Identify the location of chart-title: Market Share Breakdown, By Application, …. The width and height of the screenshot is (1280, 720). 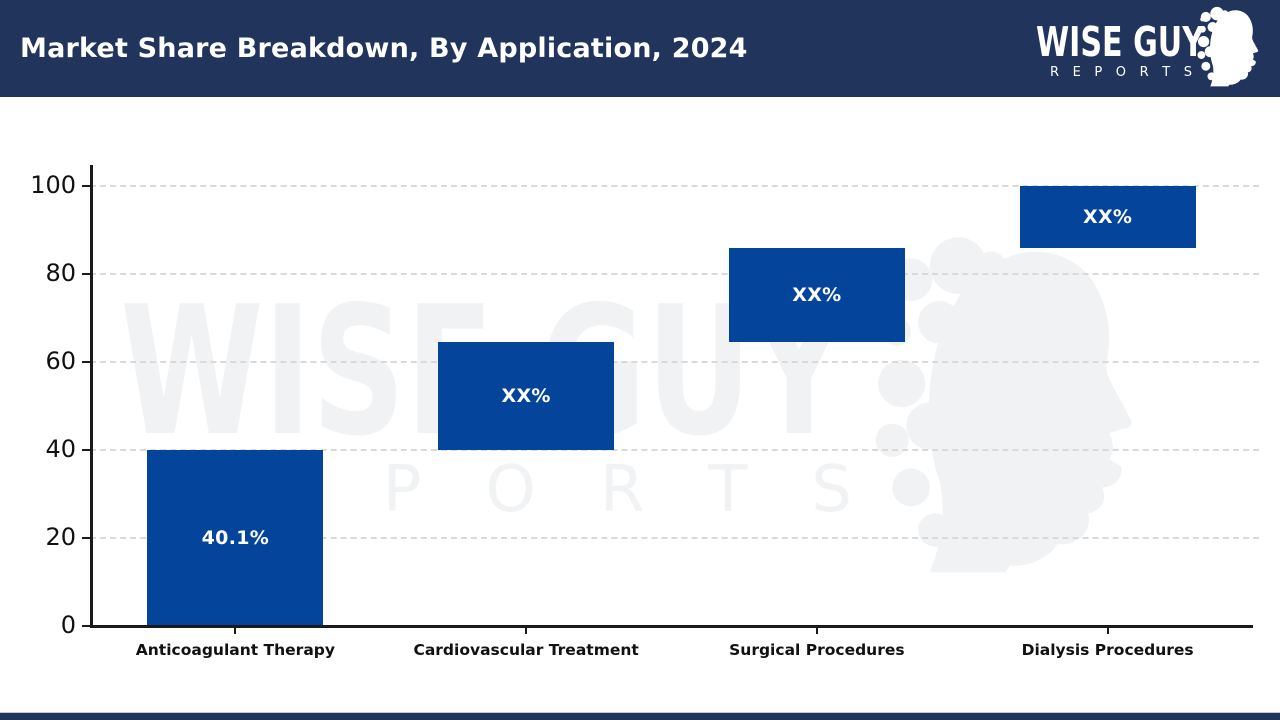
(384, 48).